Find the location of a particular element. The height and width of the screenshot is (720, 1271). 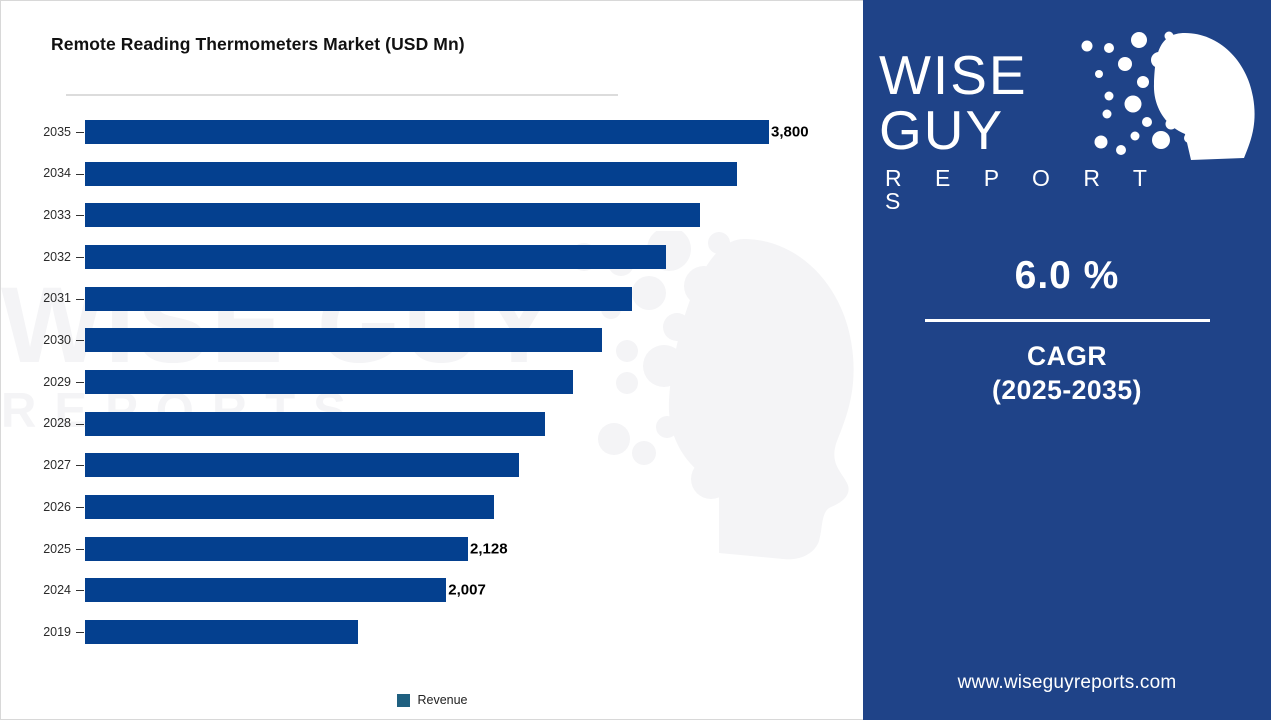

cagr-block: 6.0 % CAGR (2025-2035) is located at coordinates (1067, 331).